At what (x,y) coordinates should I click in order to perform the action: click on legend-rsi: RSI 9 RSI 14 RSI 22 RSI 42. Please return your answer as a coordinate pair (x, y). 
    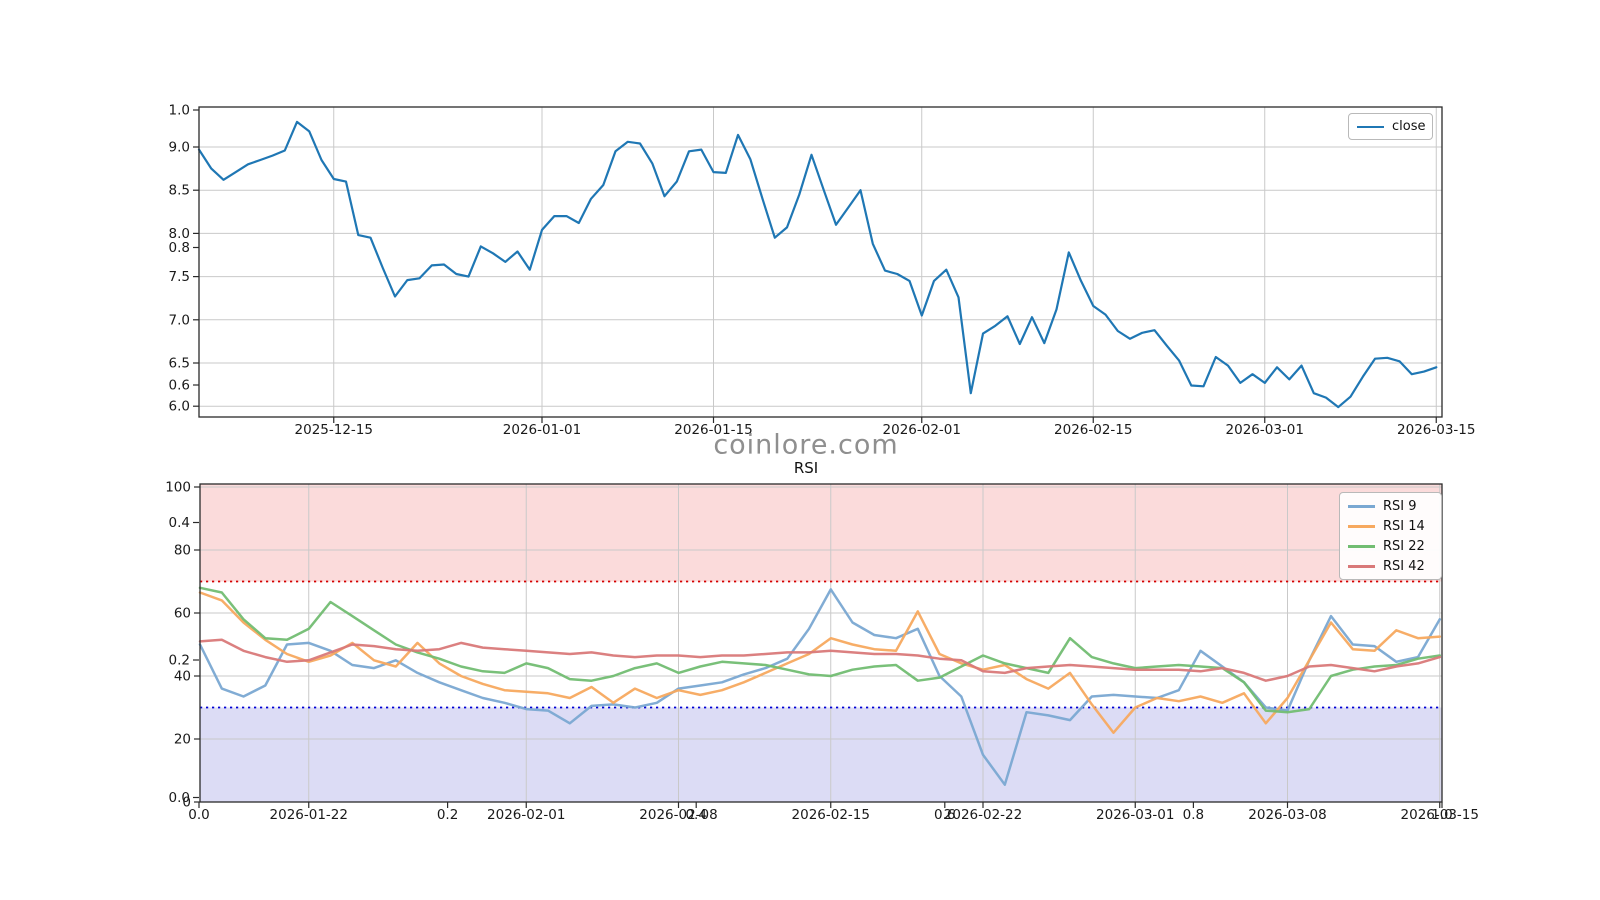
    Looking at the image, I should click on (1390, 536).